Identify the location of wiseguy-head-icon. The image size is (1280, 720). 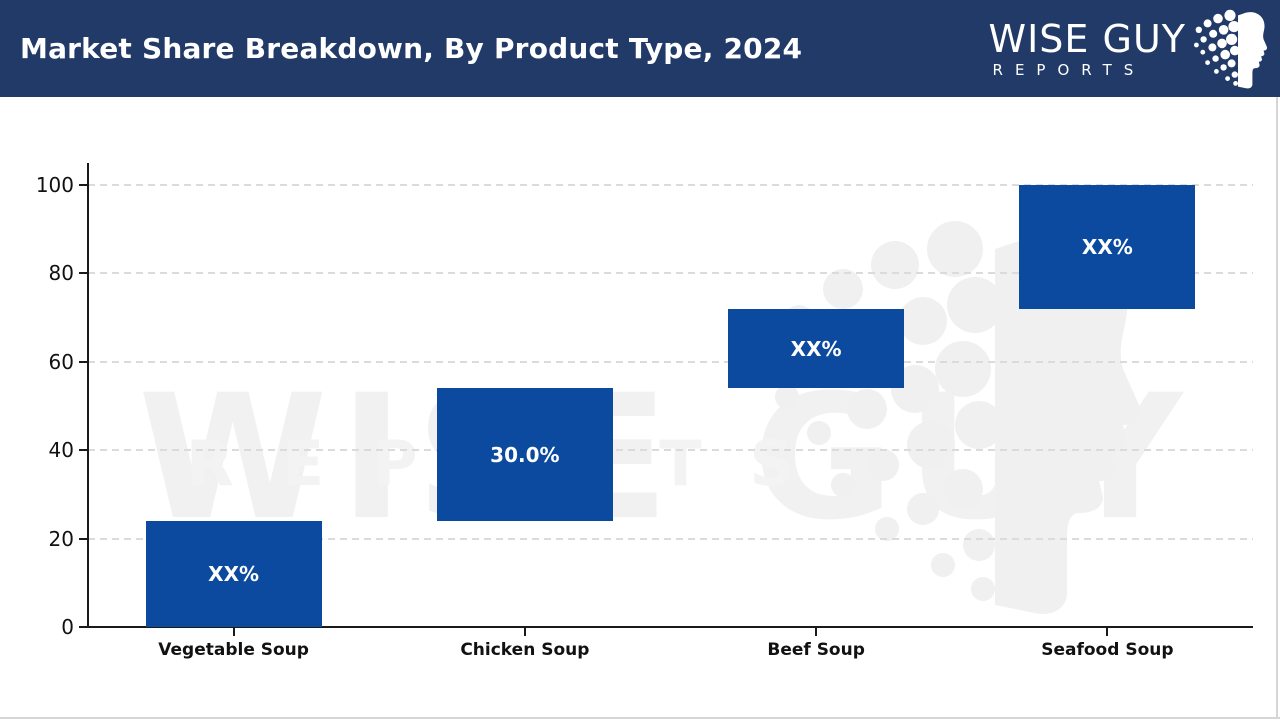
(1231, 48).